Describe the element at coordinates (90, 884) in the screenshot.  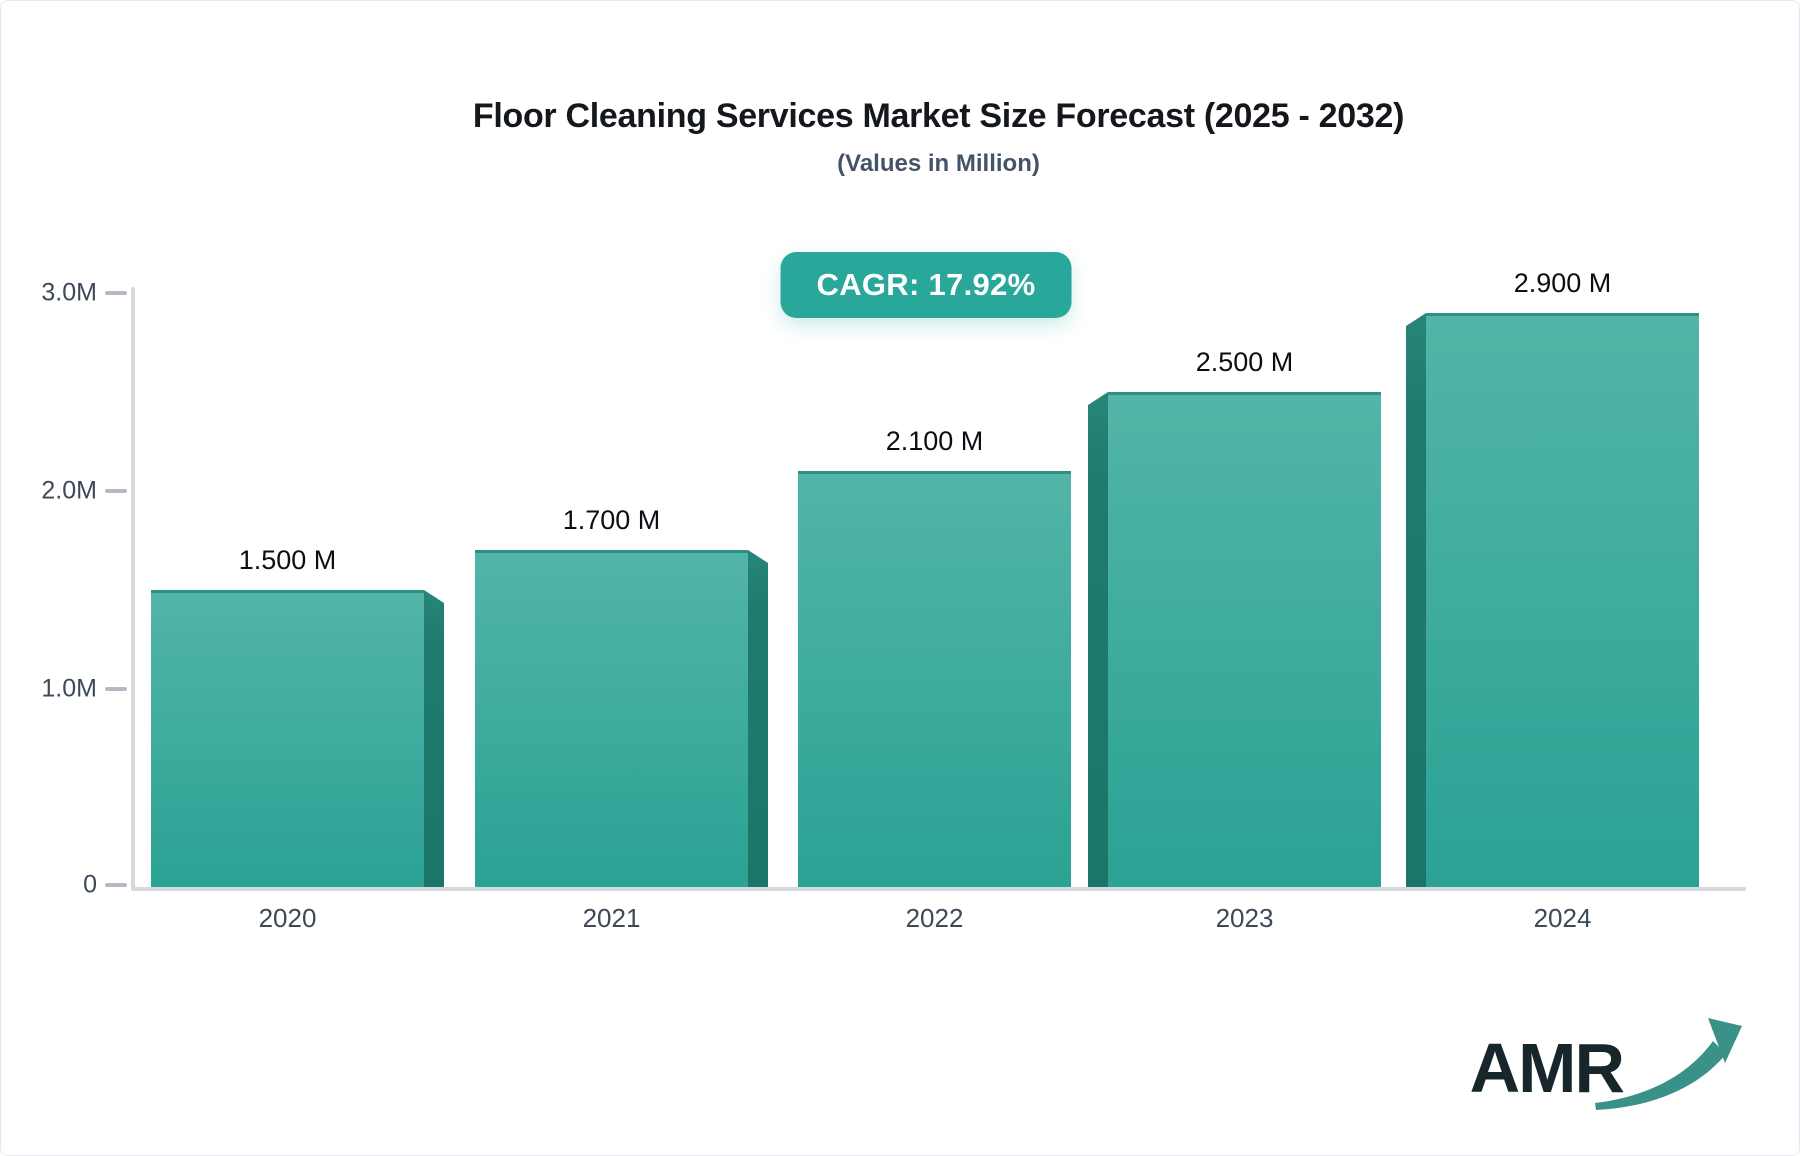
I see `y-tick-label: 0` at that location.